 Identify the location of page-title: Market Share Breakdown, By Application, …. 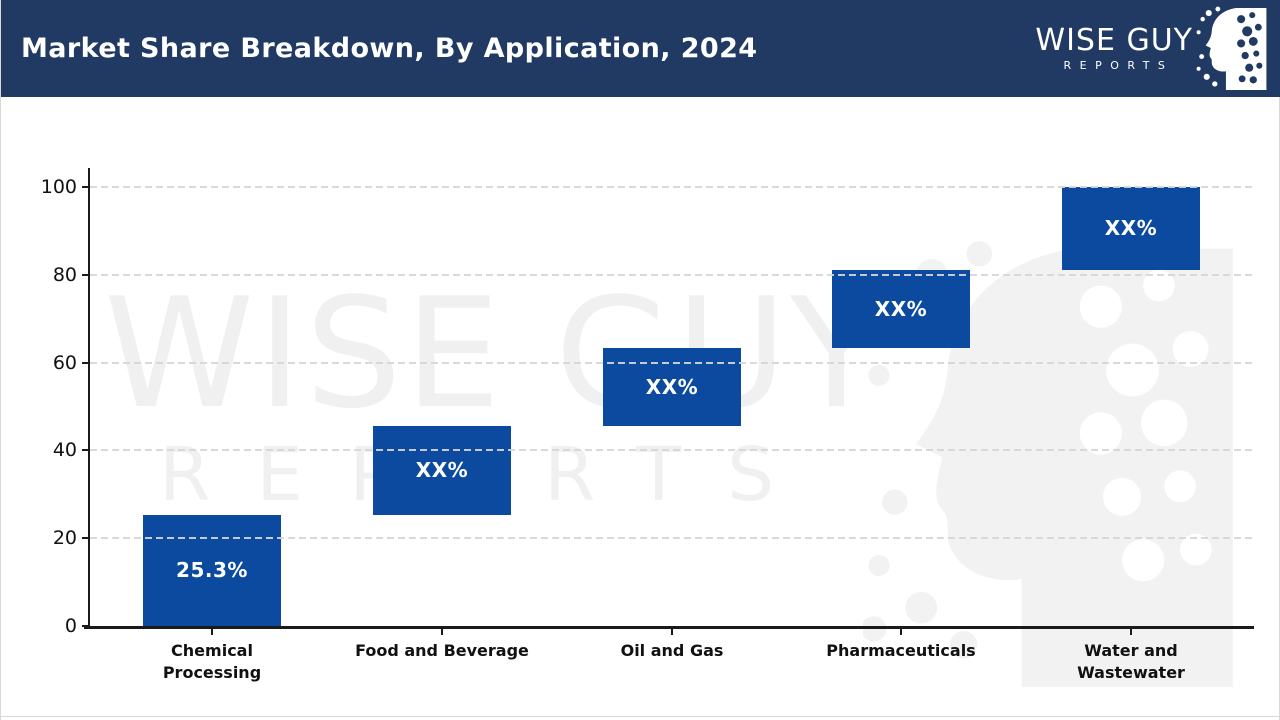
(389, 48).